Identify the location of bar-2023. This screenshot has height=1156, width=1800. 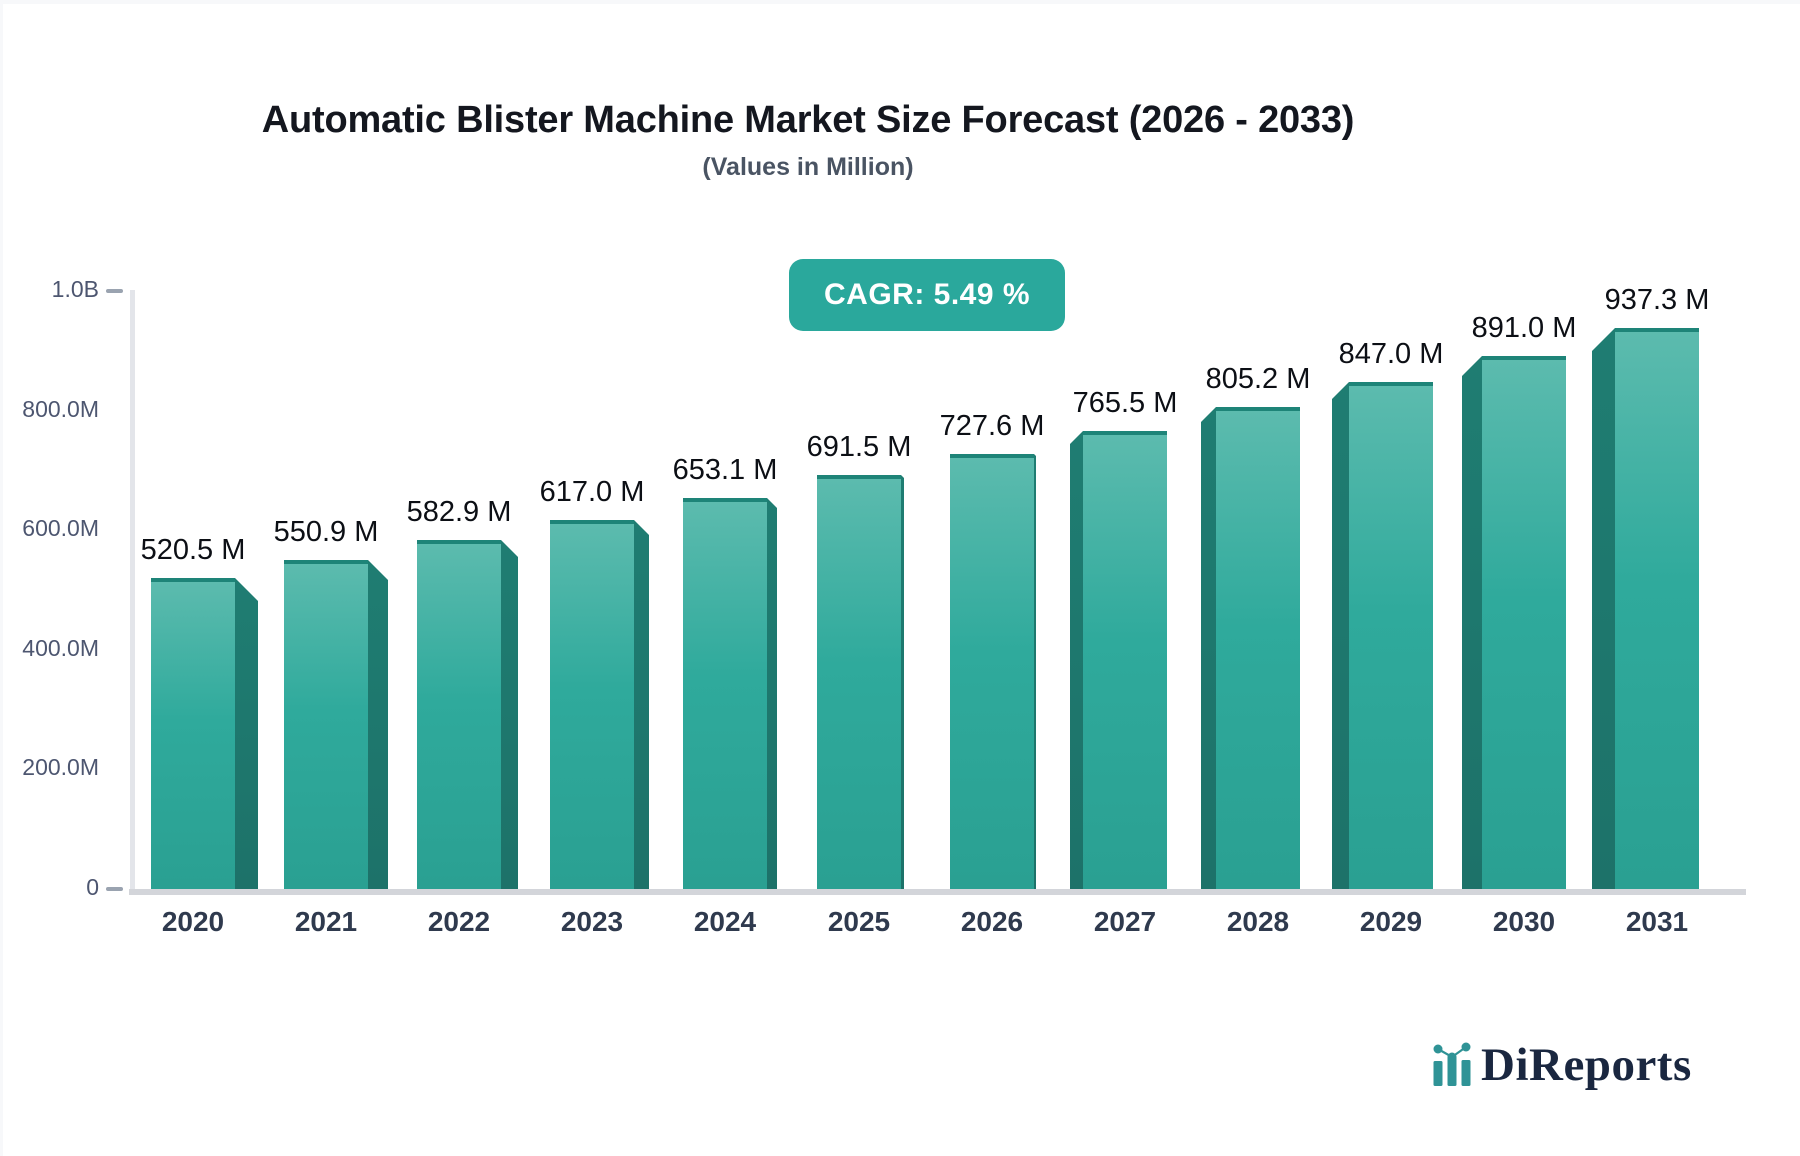
(592, 704).